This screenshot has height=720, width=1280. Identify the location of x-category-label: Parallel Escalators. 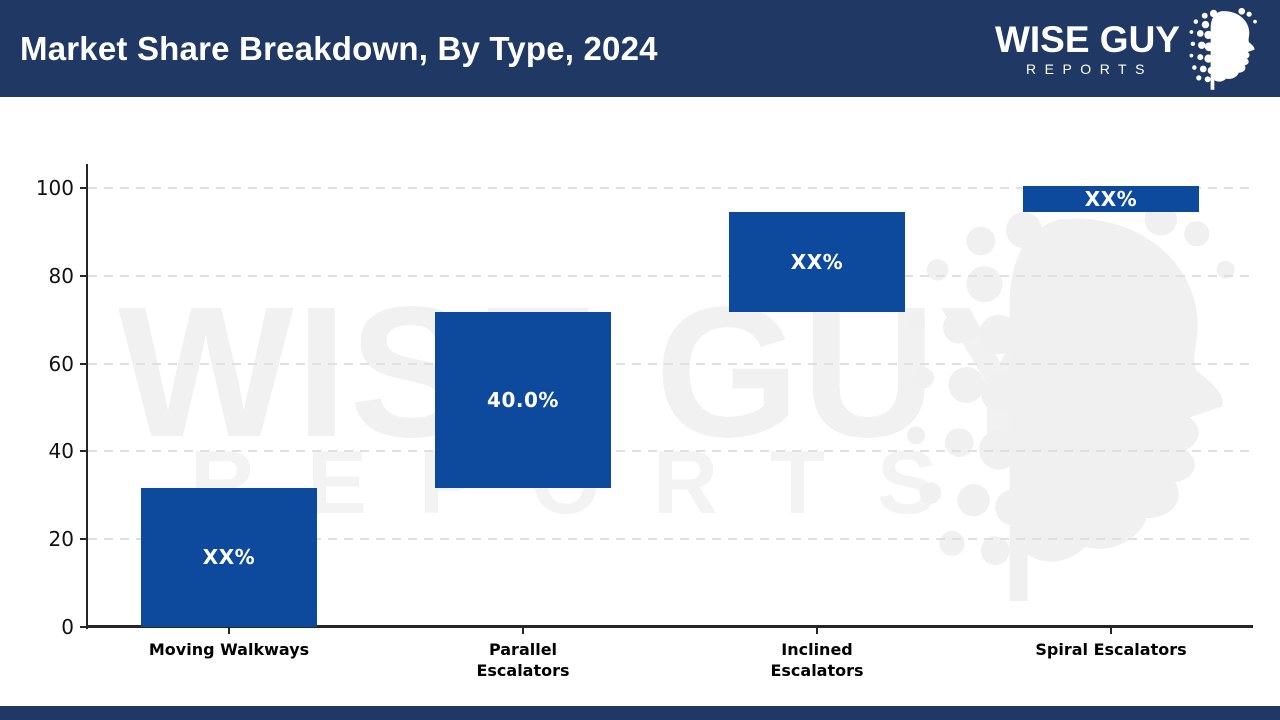
(523, 660).